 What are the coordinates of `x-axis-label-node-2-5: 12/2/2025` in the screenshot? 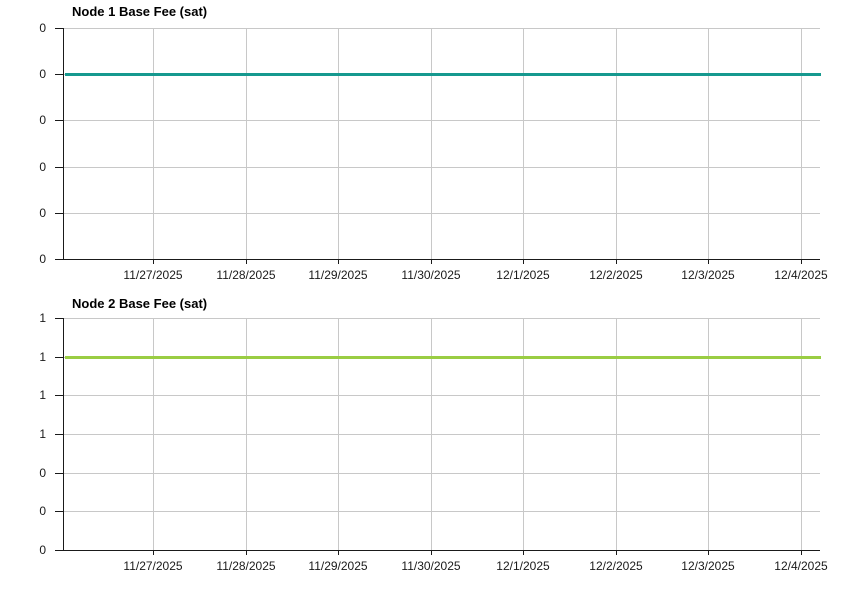 It's located at (616, 566).